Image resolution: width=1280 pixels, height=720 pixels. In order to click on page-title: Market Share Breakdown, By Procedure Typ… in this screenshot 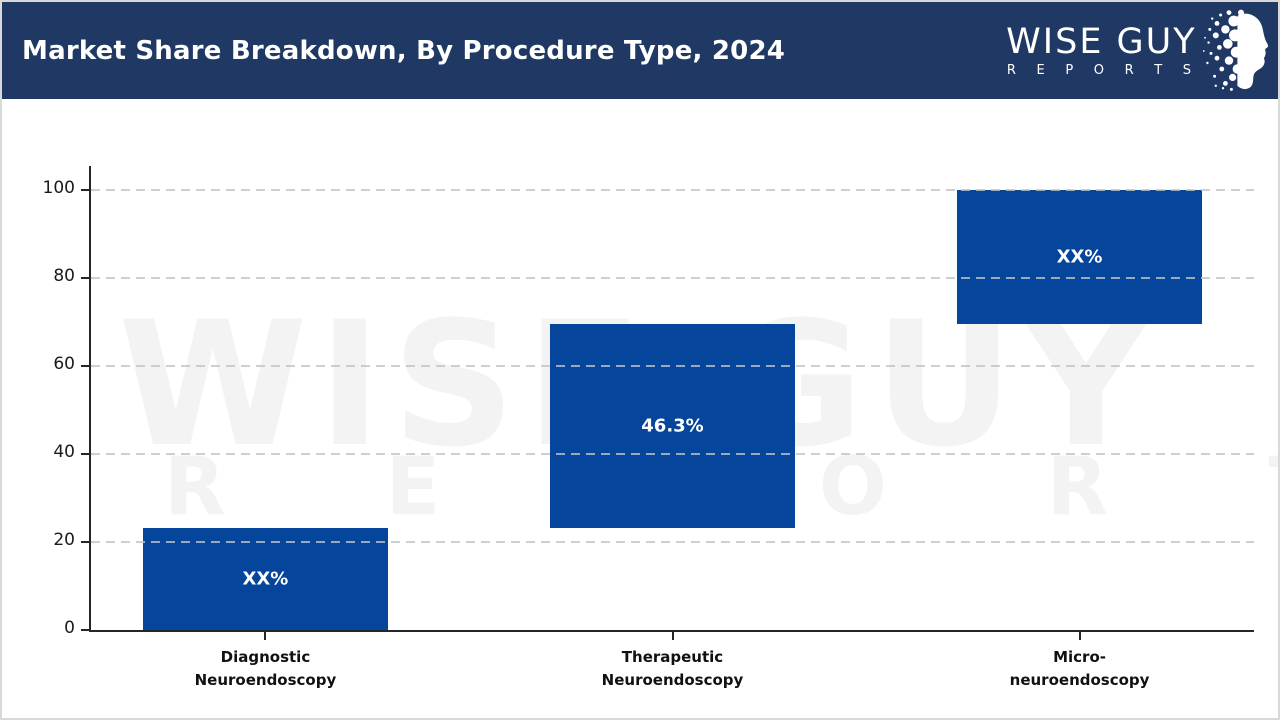, I will do `click(404, 50)`.